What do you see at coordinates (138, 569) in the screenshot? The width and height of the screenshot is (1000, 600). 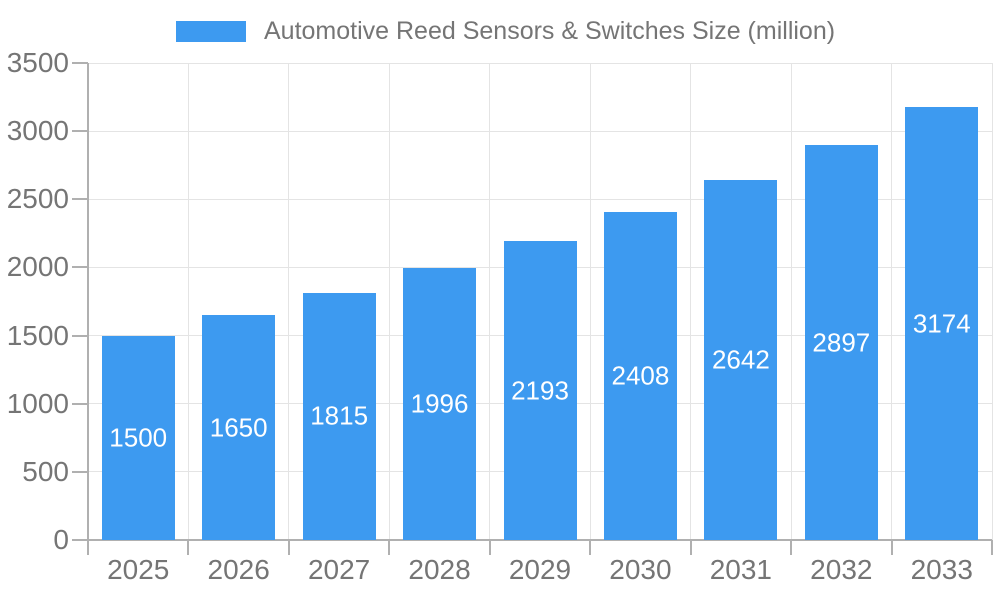 I see `x-axis-tick-label: 2025` at bounding box center [138, 569].